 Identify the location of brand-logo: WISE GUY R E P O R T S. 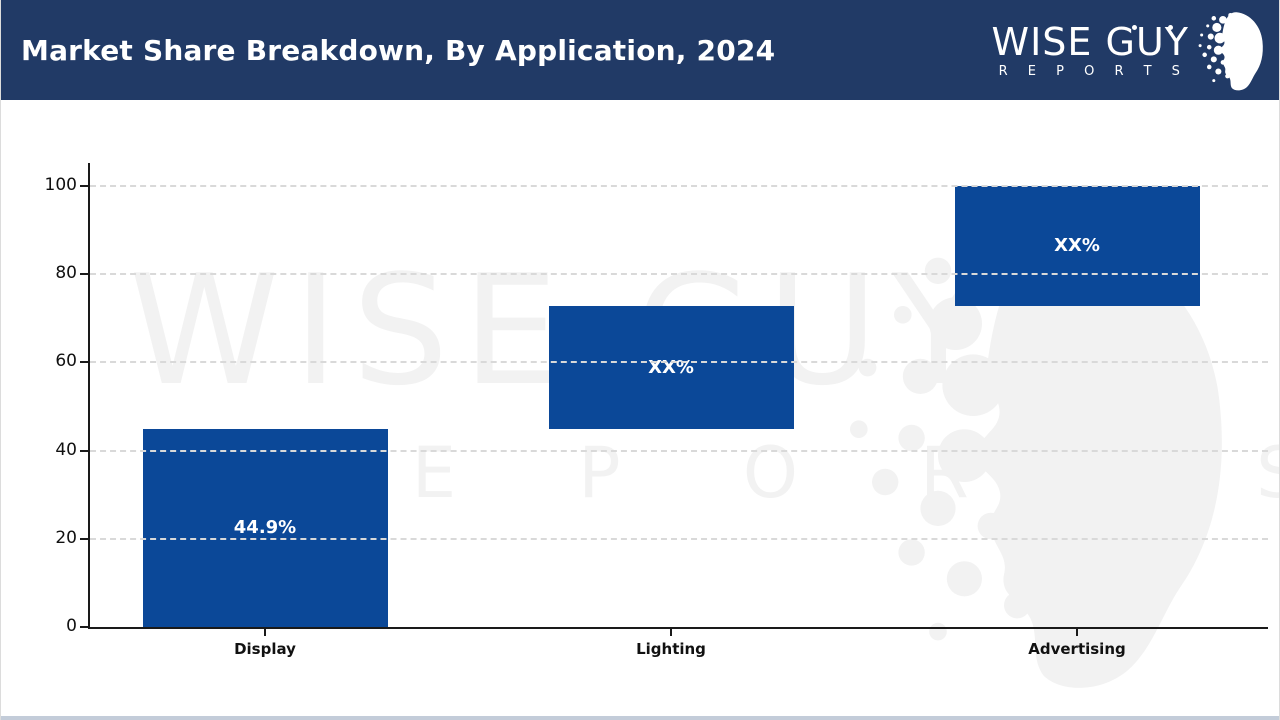
(1129, 51).